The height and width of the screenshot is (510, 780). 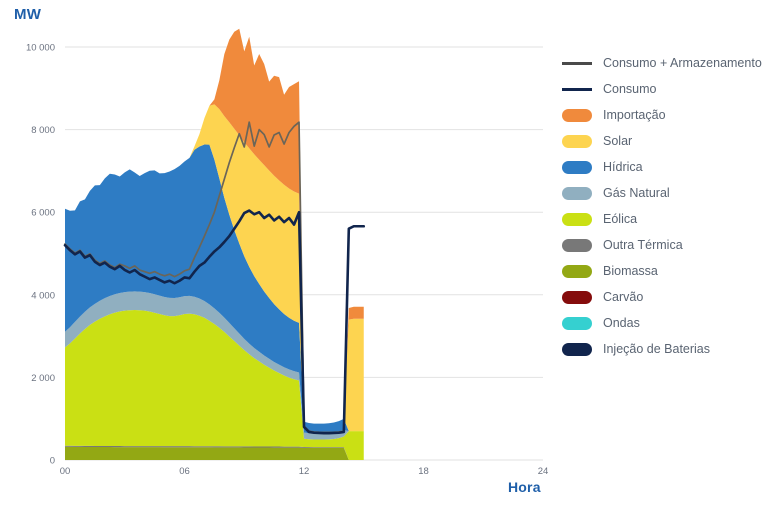 I want to click on legend-item: Gás Natural, so click(x=670, y=193).